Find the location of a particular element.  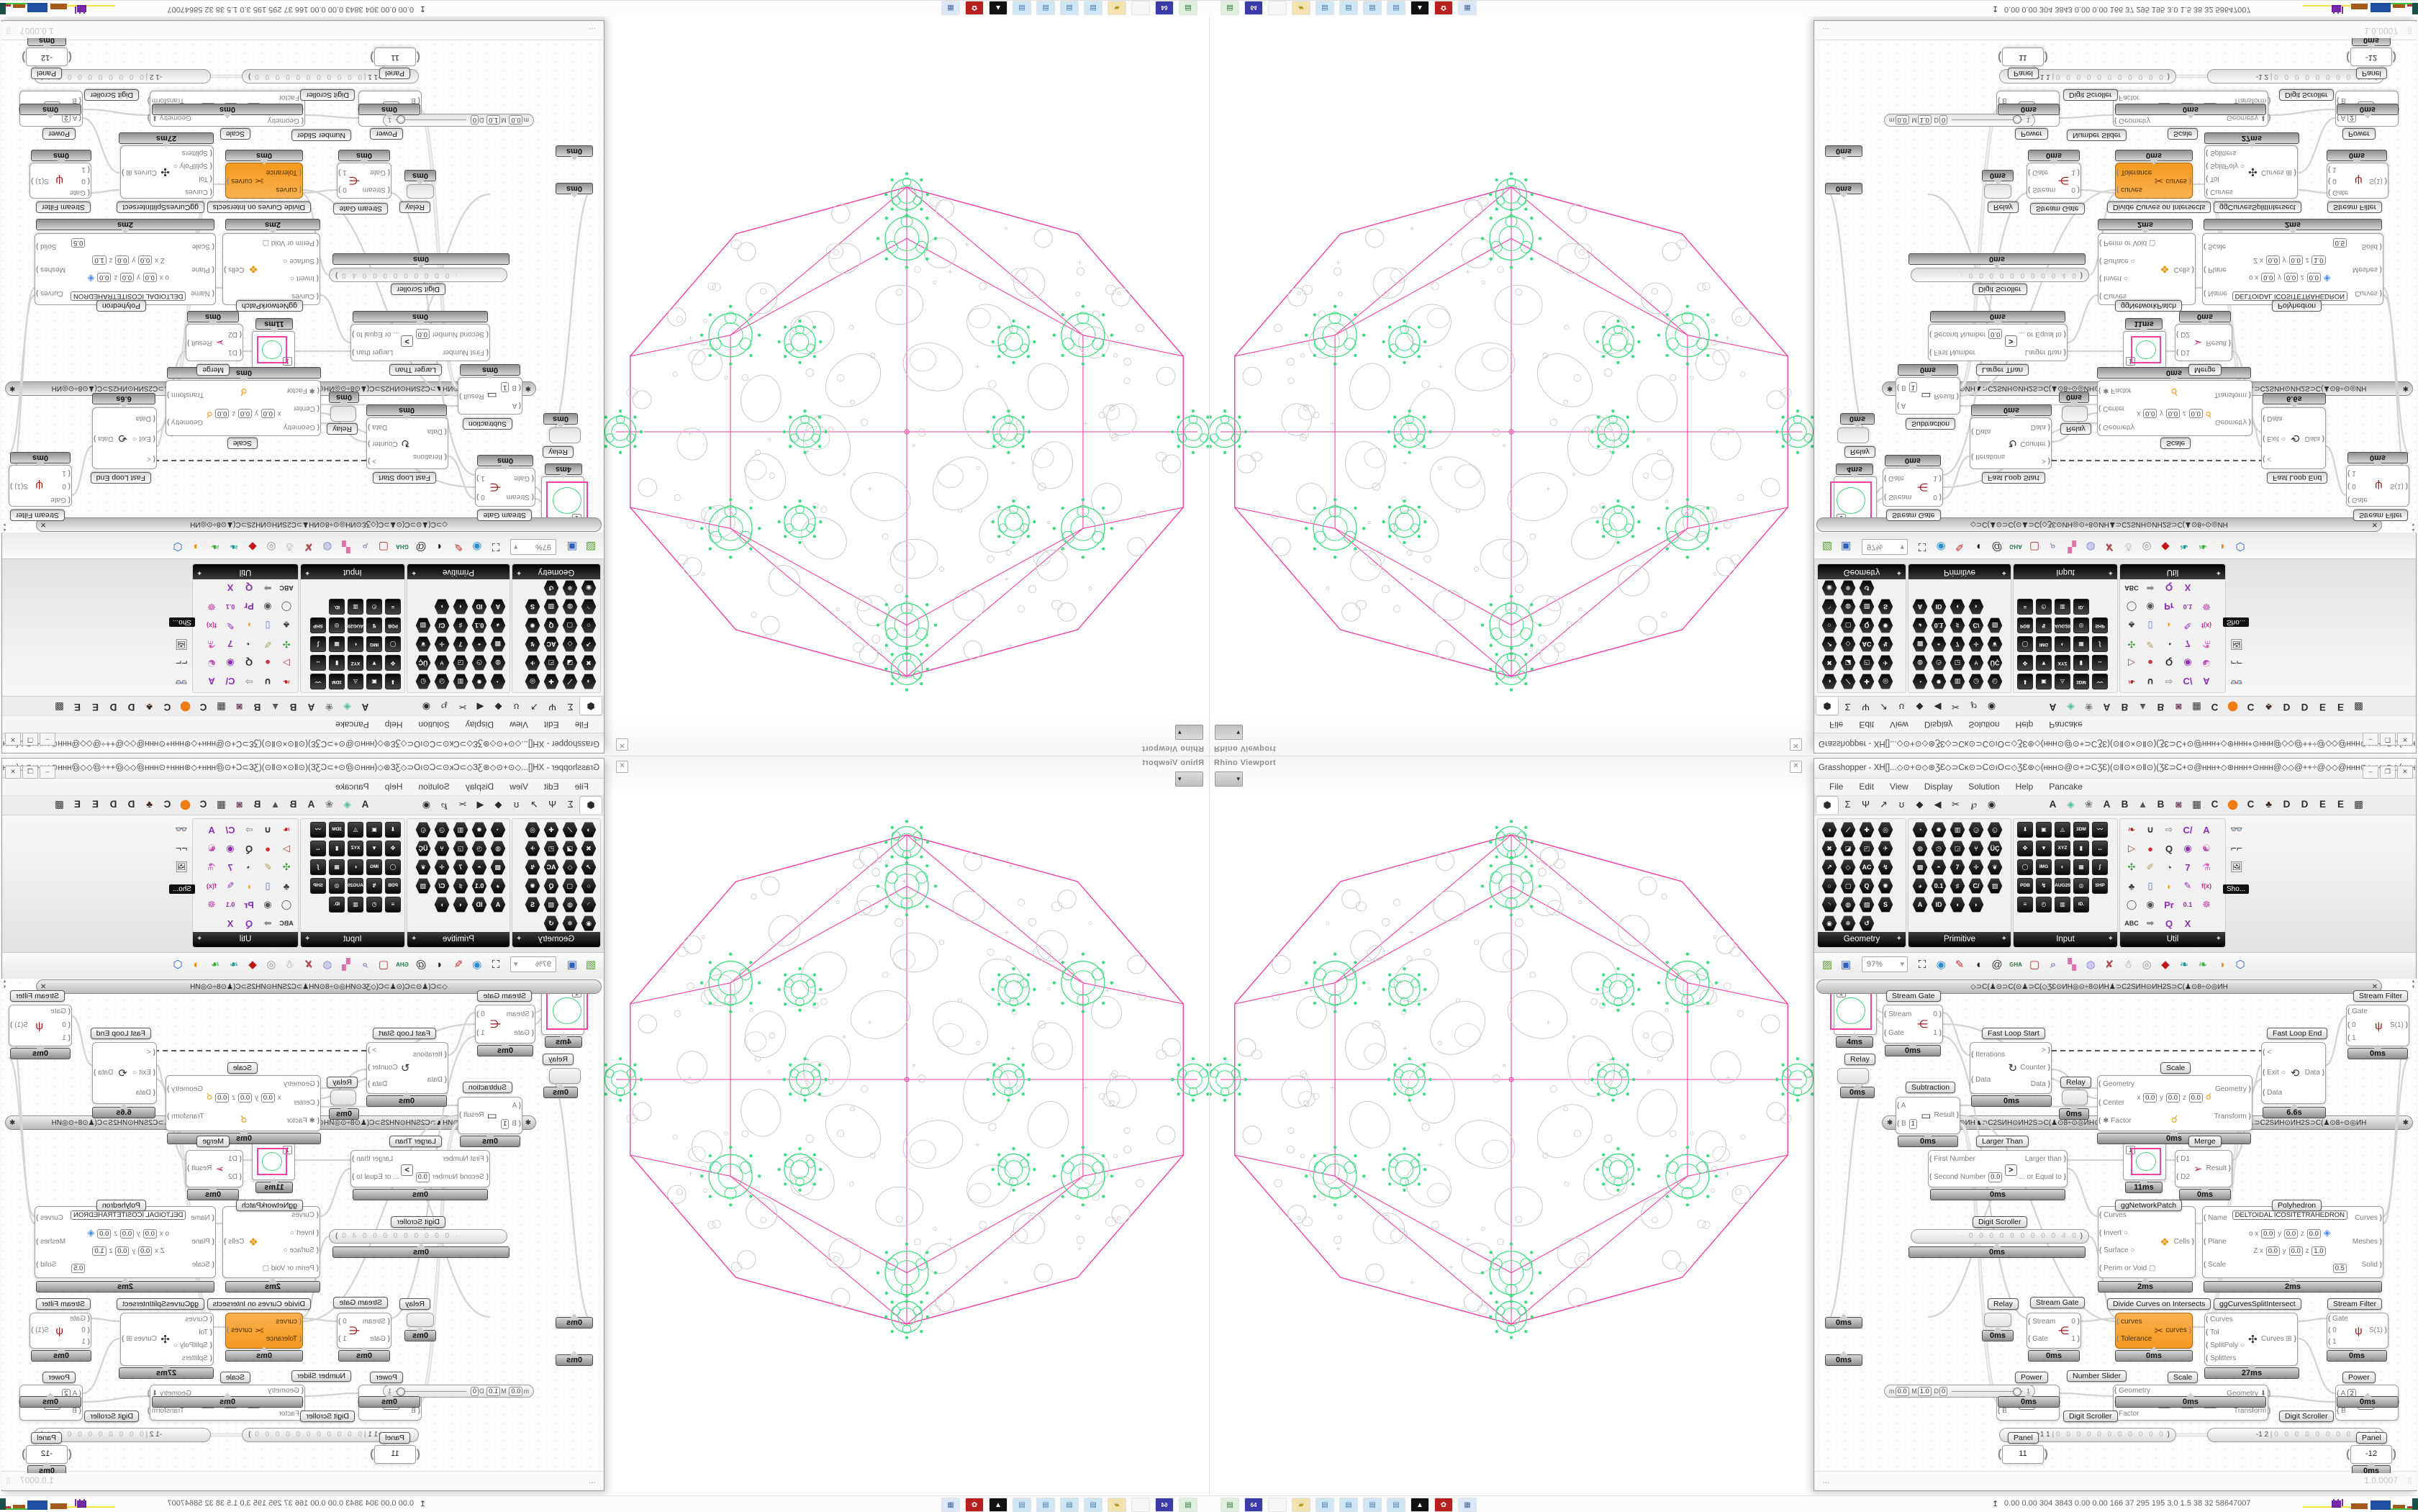

node-stream-filter-2: ( Gate( 0( 1 ψ S(1) ) is located at coordinates (60, 1331).